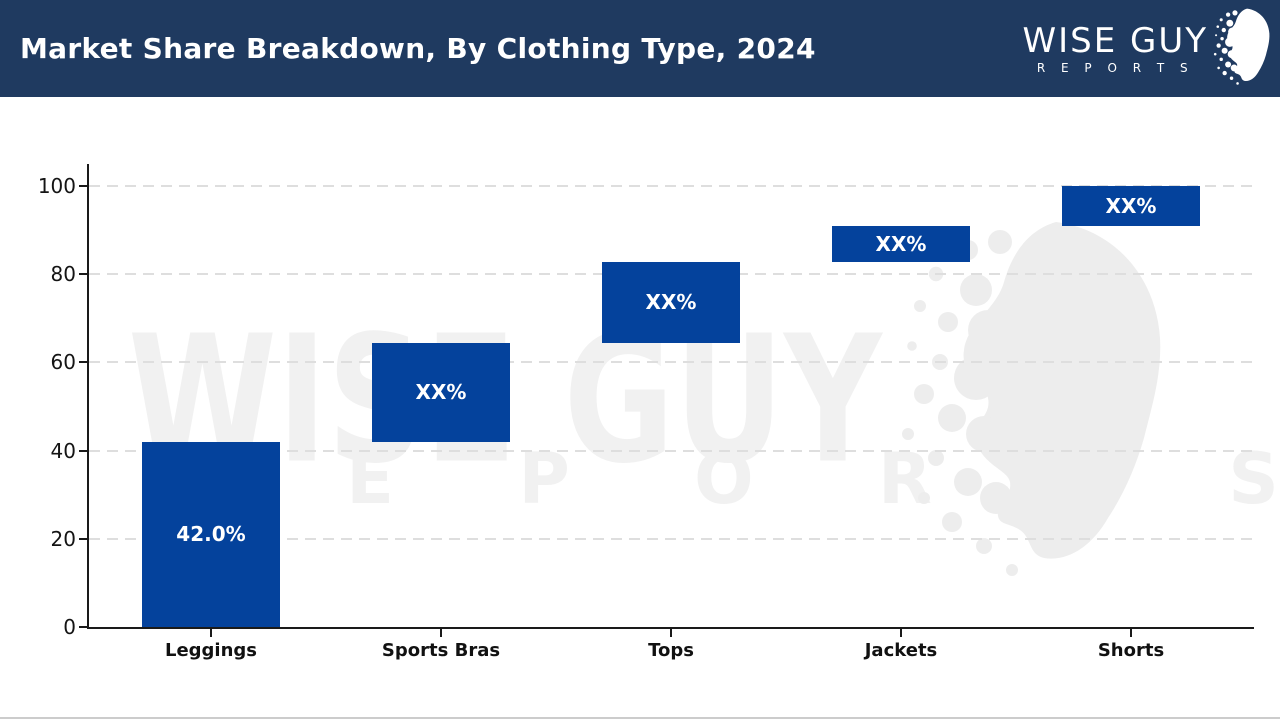 This screenshot has height=720, width=1280. I want to click on logo-text: WISE GUY R E P O R T S, so click(1115, 49).